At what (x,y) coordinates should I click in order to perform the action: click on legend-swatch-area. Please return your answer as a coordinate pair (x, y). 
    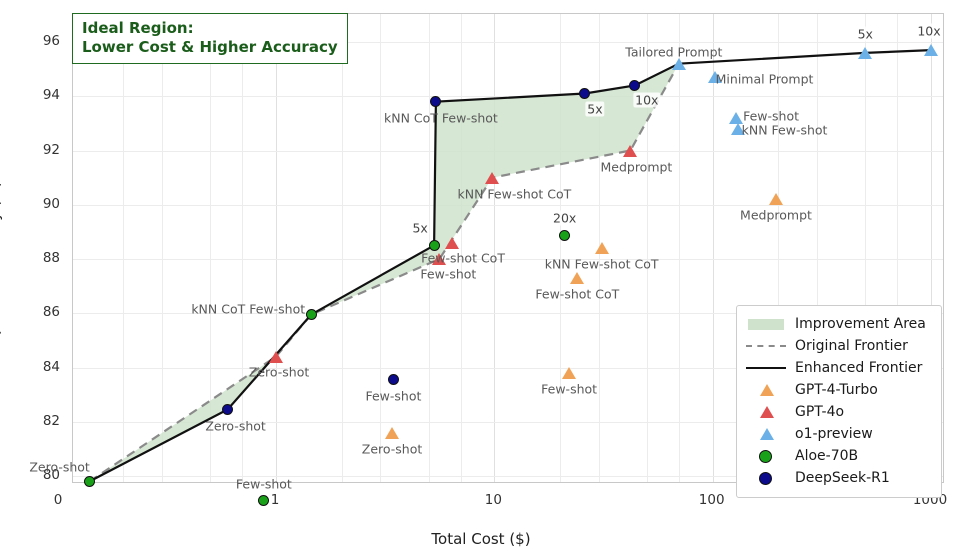
    Looking at the image, I should click on (766, 324).